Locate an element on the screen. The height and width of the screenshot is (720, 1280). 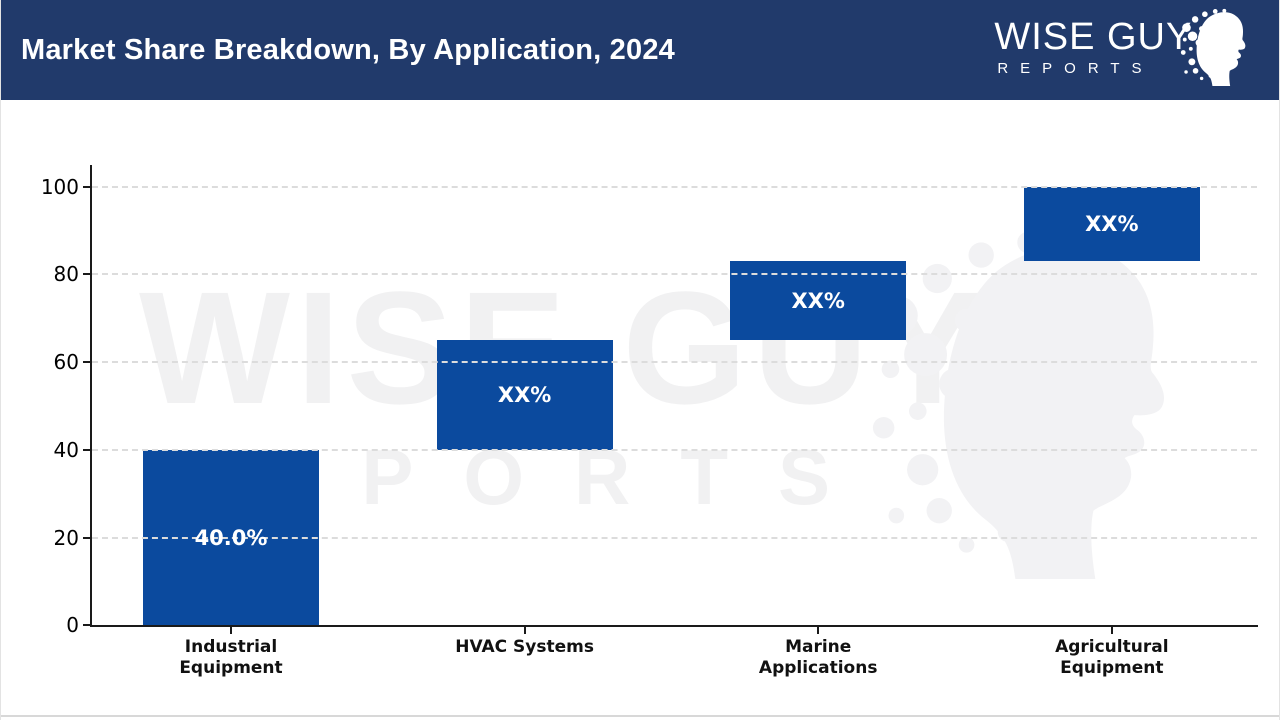
brand-logo: WISE GUY REPORTS is located at coordinates (1131, 47).